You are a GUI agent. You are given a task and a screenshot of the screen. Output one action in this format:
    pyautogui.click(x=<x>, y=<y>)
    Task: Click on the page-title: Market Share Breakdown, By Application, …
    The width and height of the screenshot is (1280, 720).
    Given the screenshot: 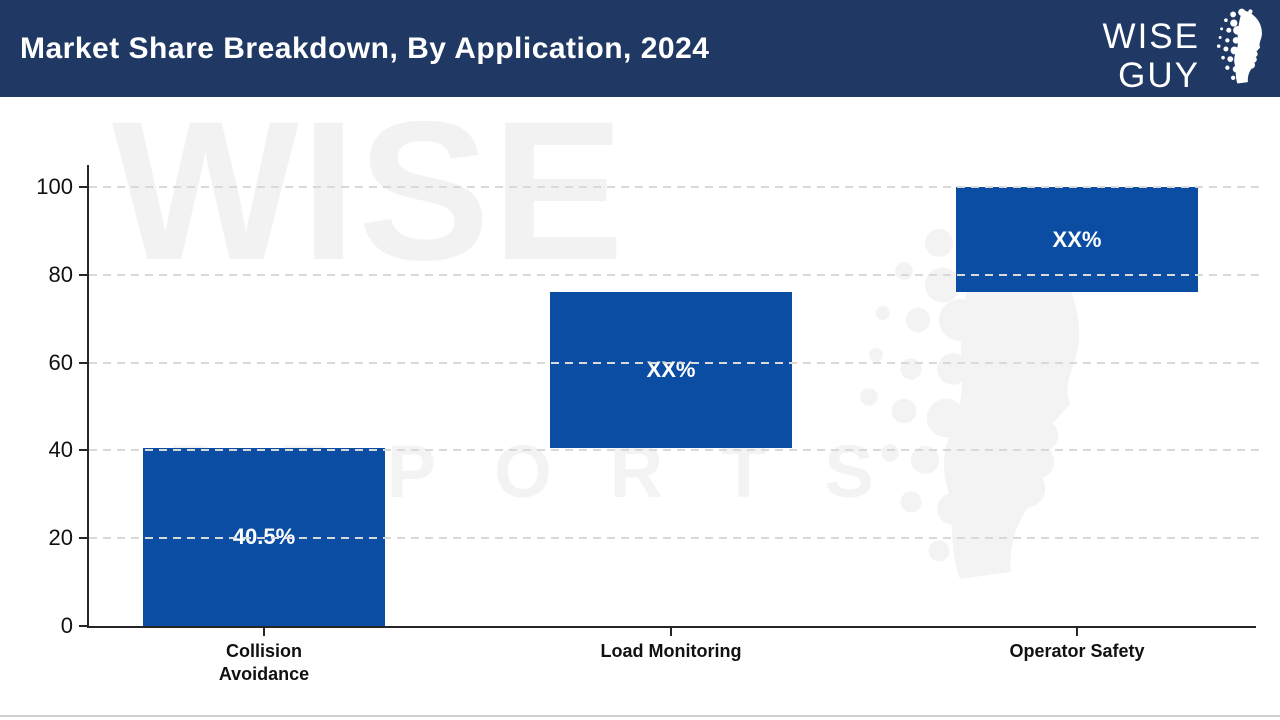 What is the action you would take?
    pyautogui.click(x=365, y=48)
    